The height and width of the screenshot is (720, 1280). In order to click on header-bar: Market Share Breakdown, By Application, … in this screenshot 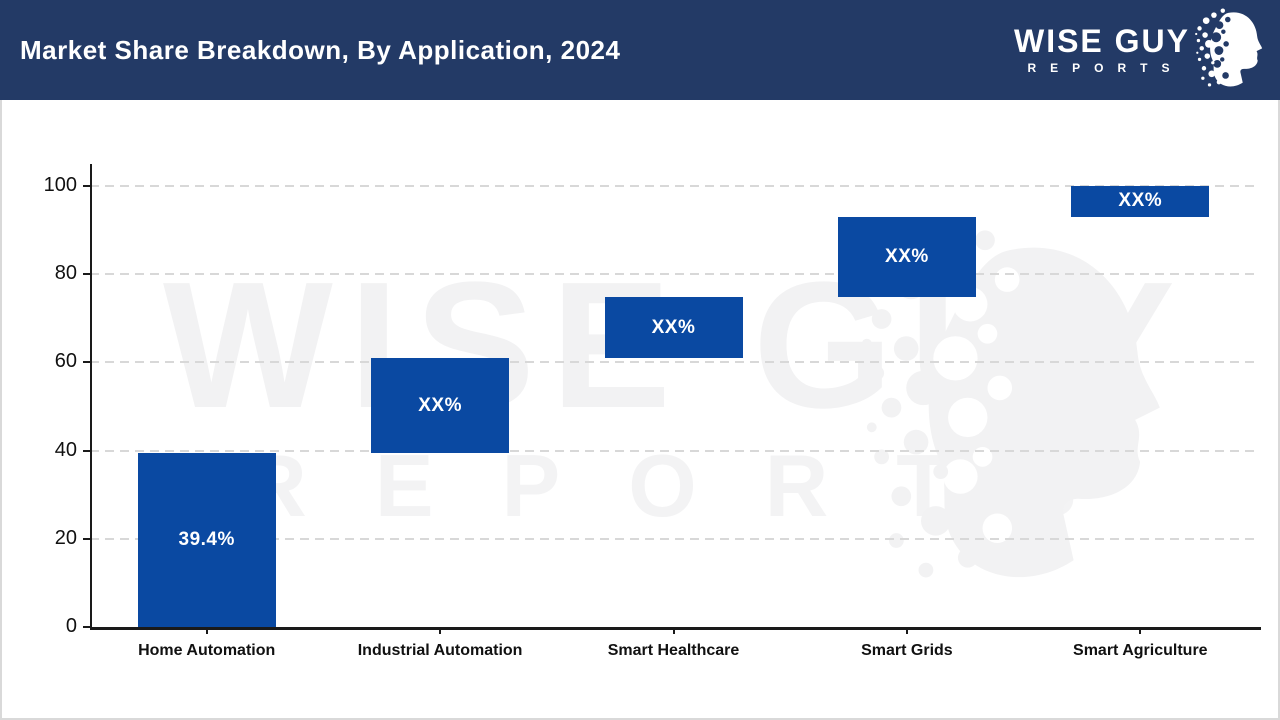, I will do `click(640, 50)`.